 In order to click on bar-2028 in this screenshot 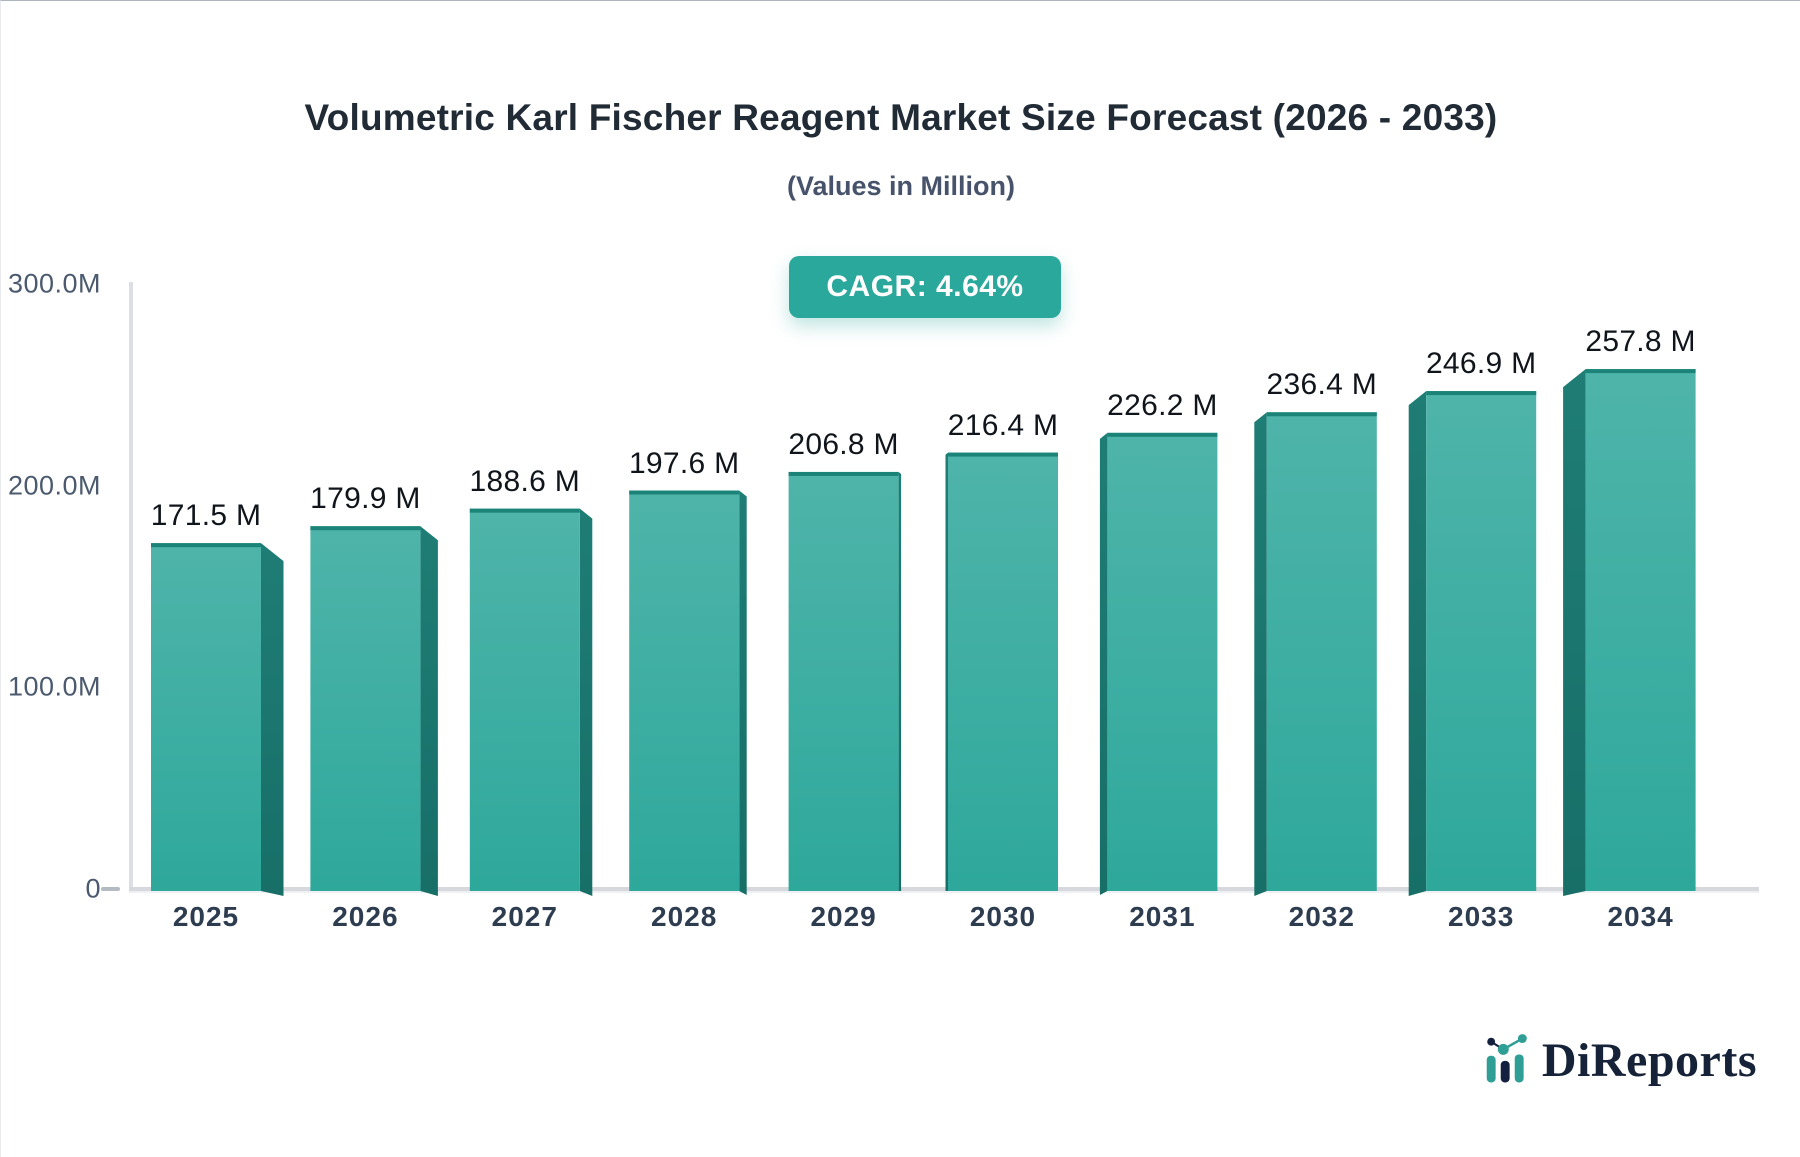, I will do `click(688, 692)`.